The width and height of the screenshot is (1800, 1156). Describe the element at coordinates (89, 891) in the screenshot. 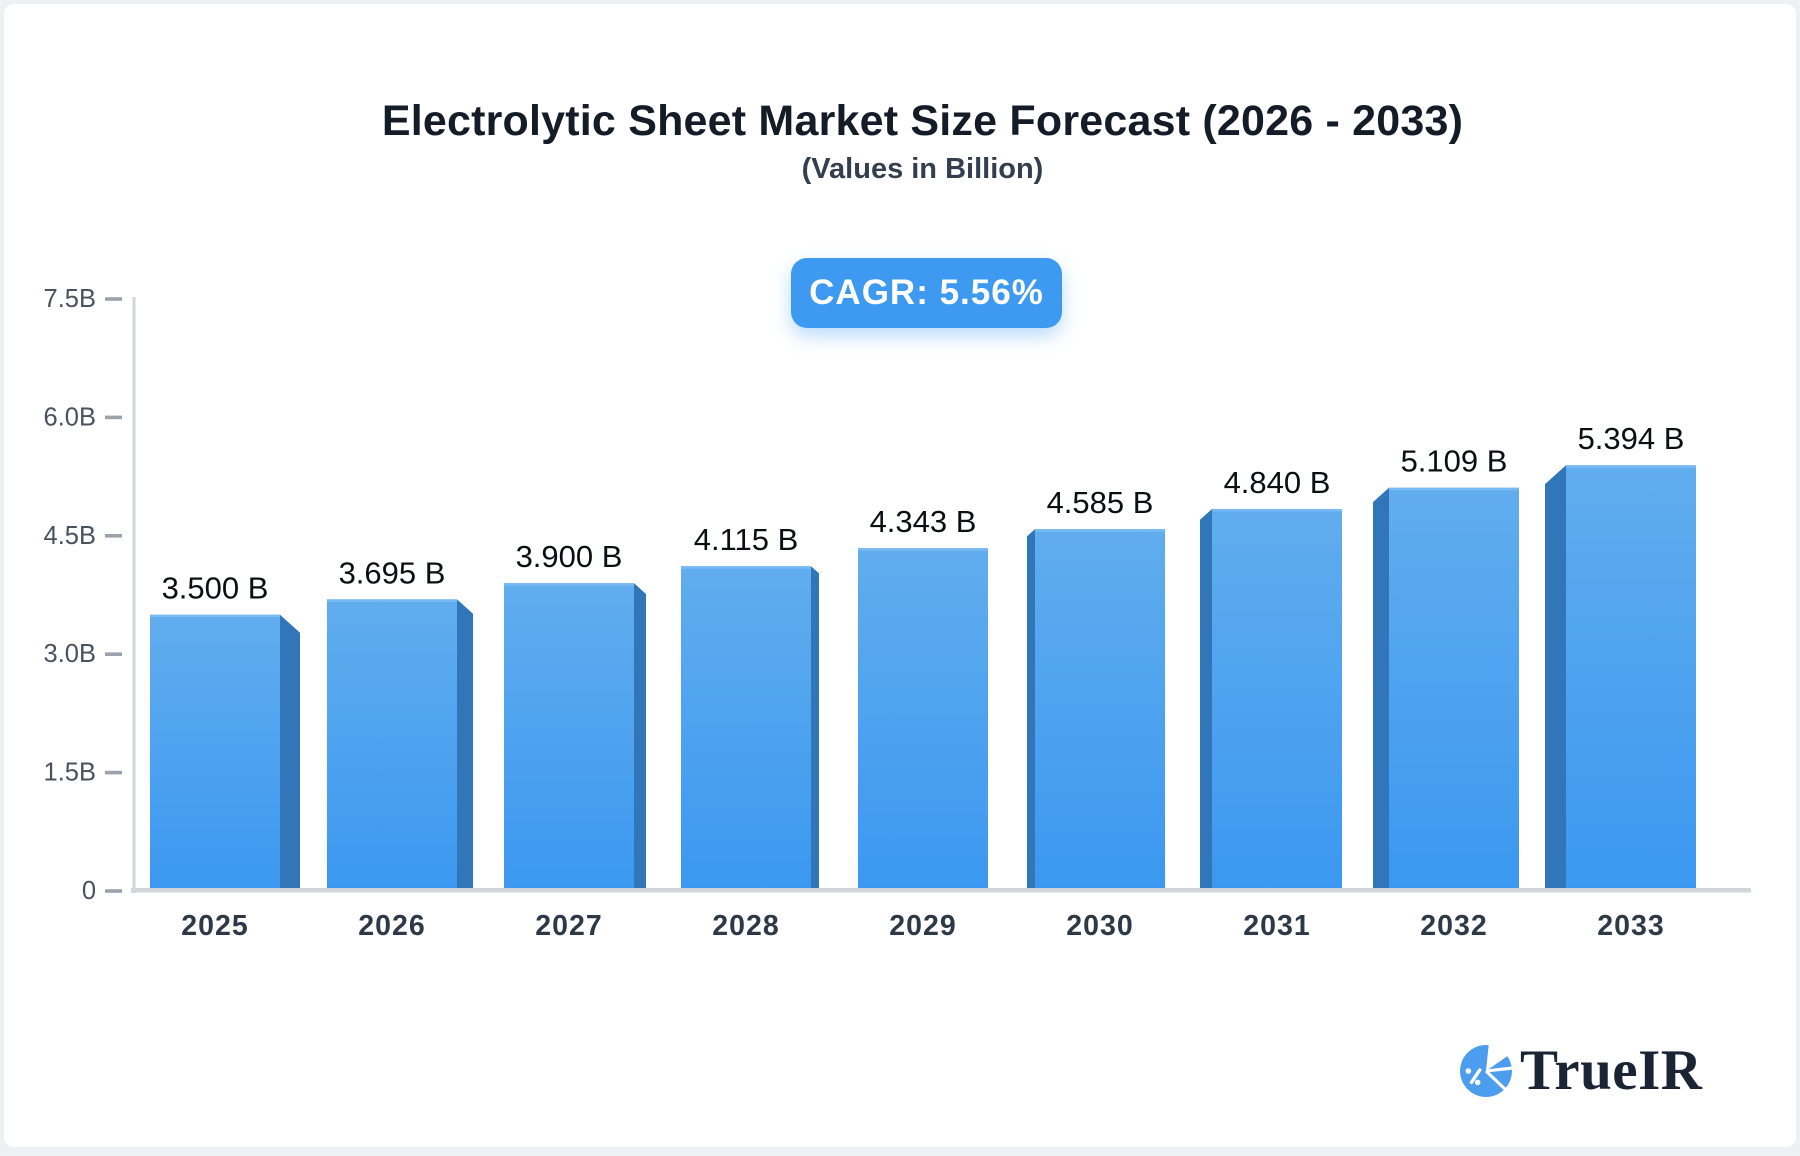

I see `y-axis-tick-label: 0` at that location.